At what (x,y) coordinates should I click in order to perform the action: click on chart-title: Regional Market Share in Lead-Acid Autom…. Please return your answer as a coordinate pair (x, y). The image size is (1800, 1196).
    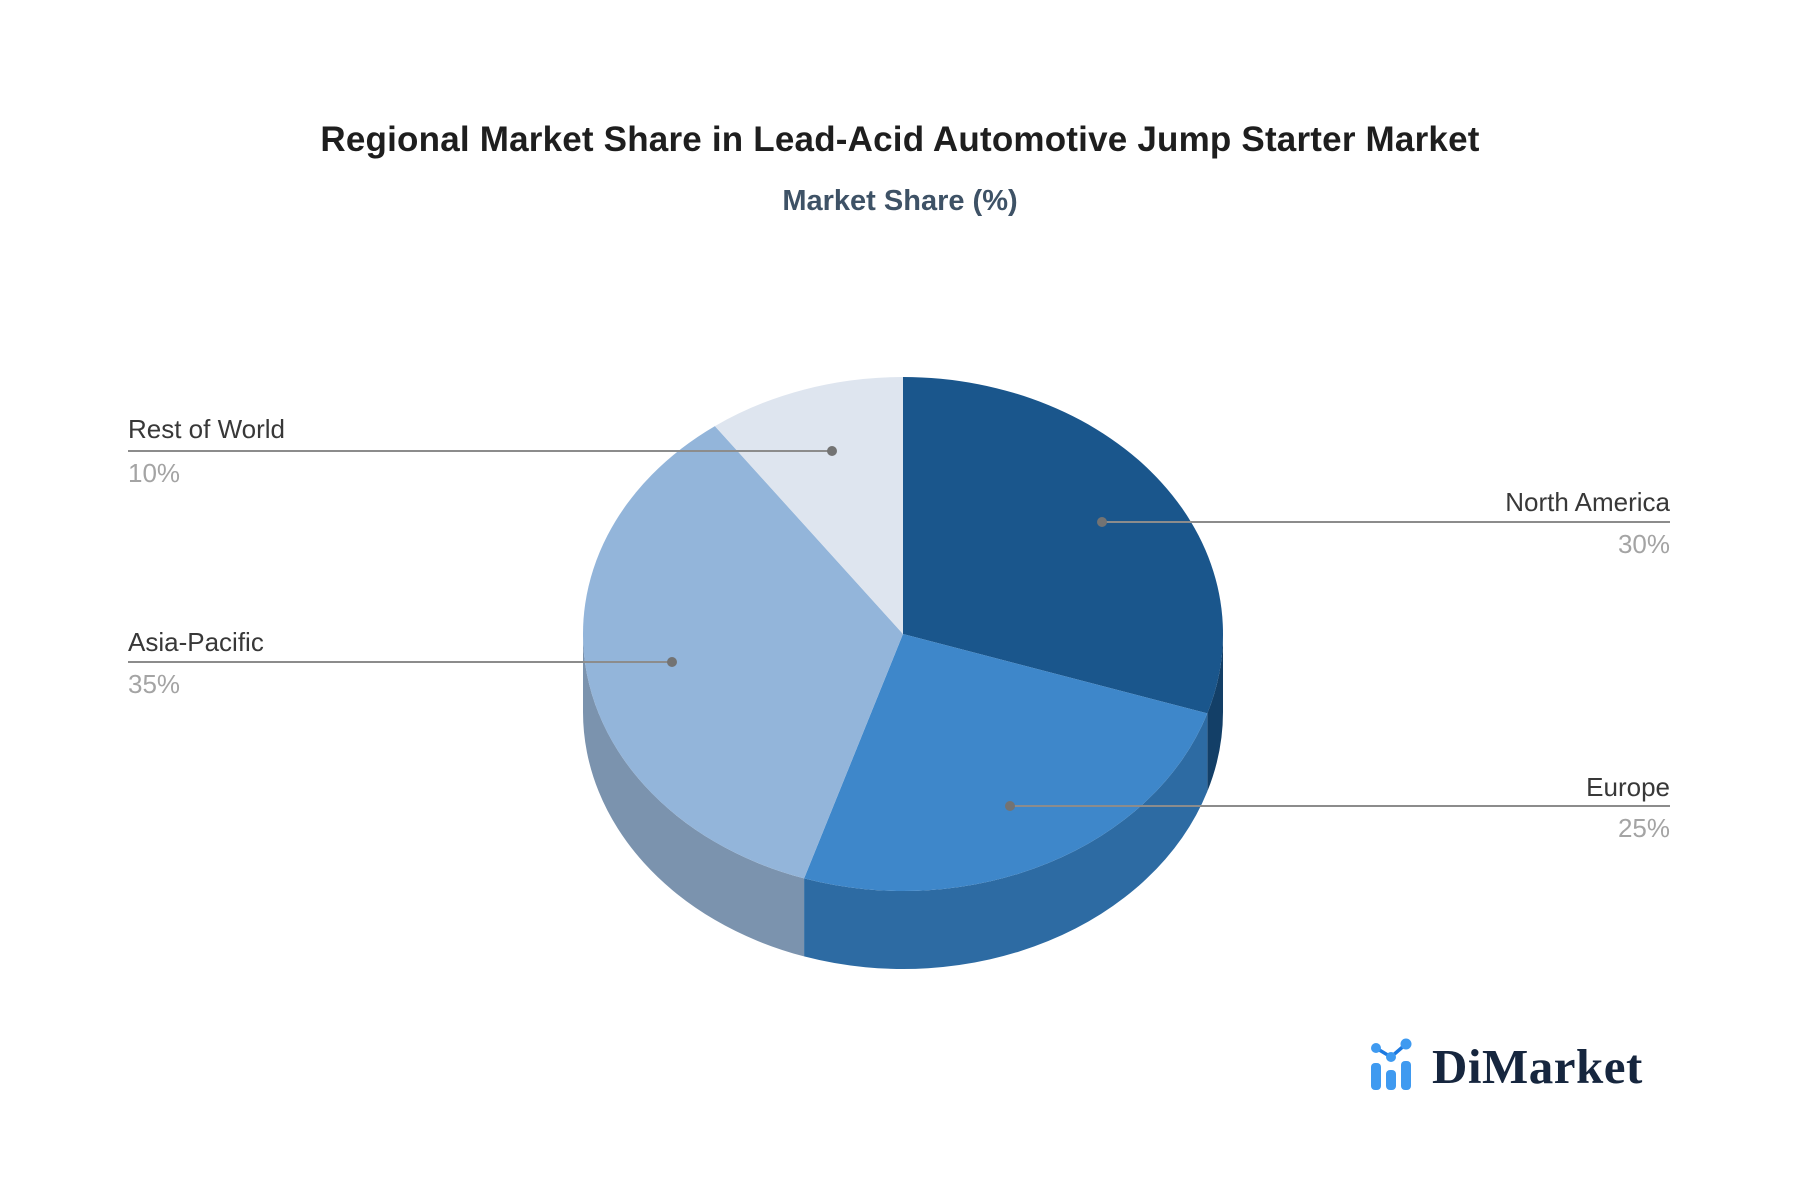
    Looking at the image, I should click on (900, 139).